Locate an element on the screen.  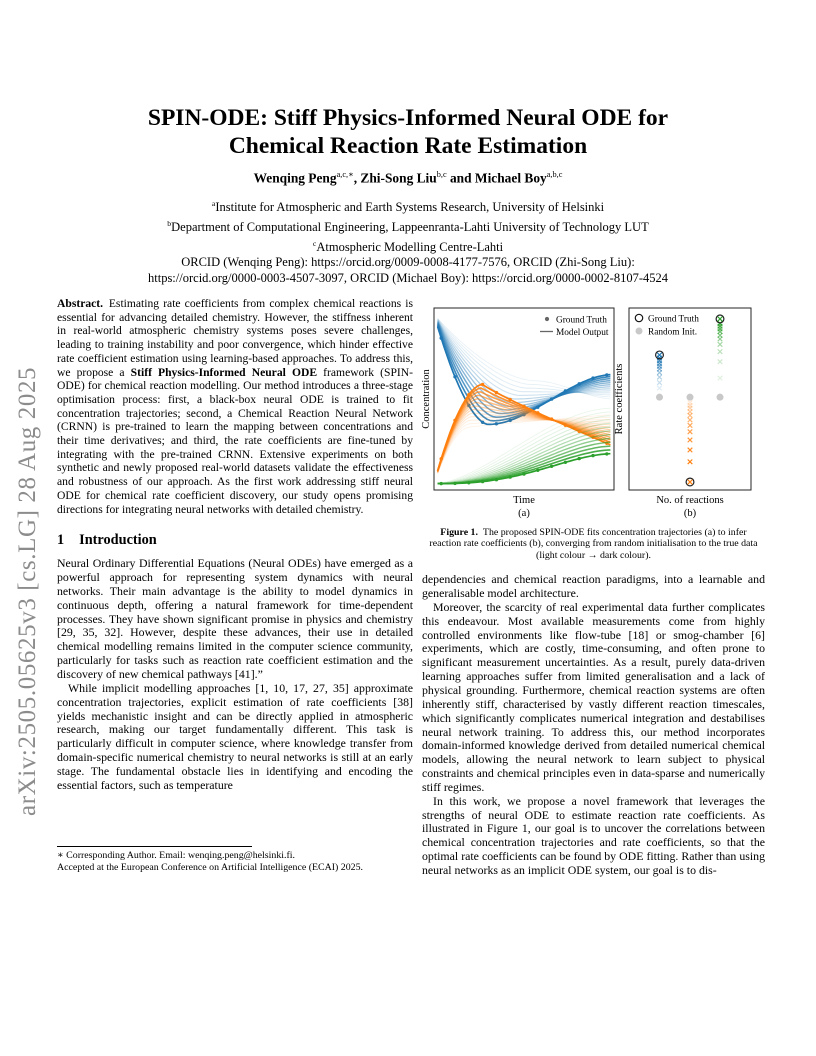
svg-text: Time is located at coordinates (524, 500).